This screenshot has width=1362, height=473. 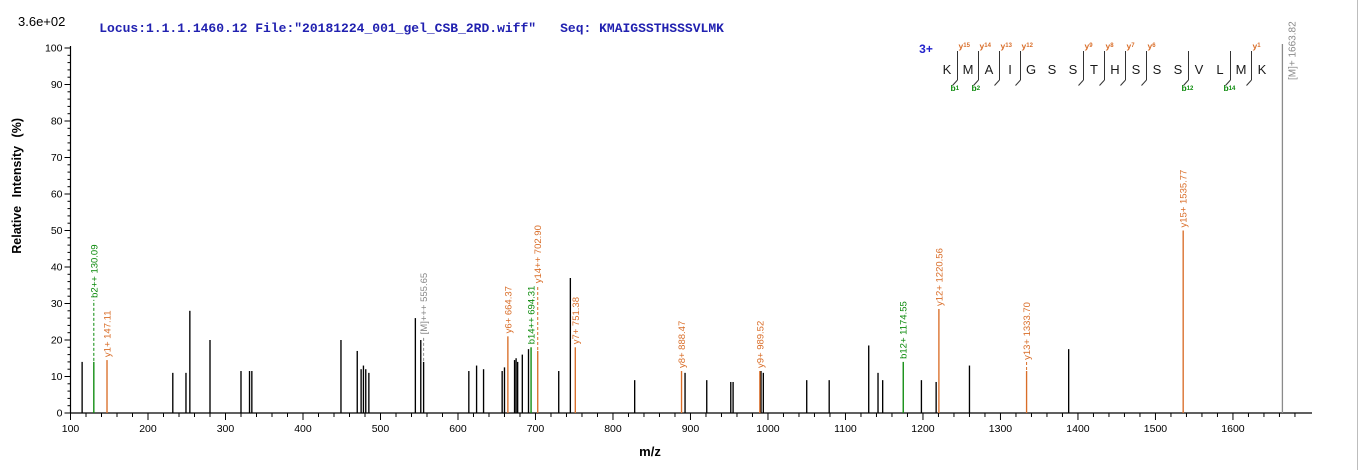 I want to click on peak-label: y1+ 147.11, so click(x=108, y=333).